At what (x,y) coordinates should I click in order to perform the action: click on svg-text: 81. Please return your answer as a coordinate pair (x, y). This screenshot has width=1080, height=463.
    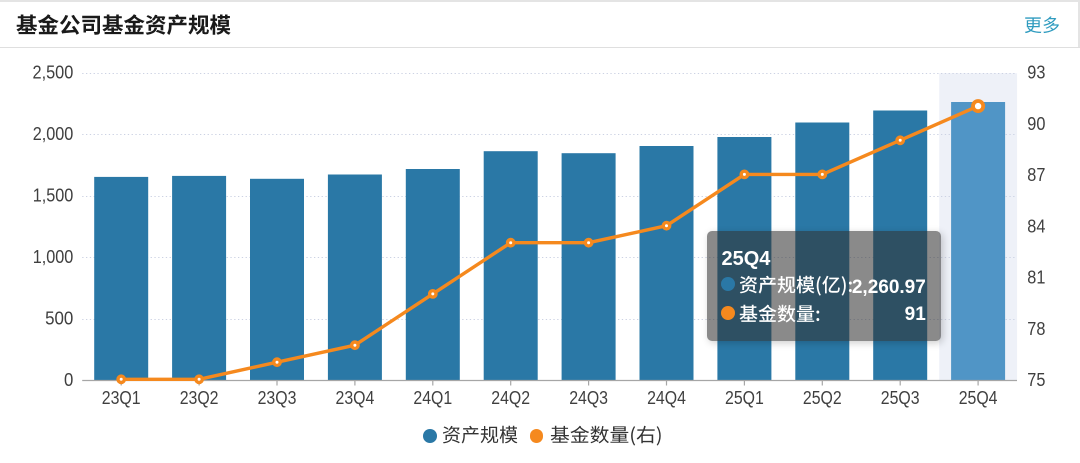
    Looking at the image, I should click on (1036, 277).